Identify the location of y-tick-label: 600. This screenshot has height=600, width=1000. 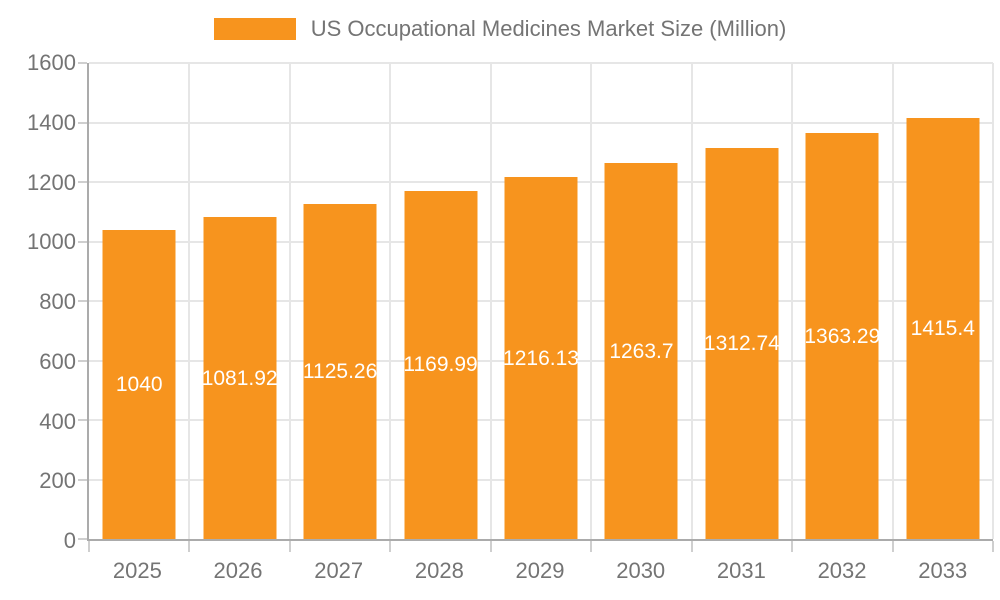
(57, 361).